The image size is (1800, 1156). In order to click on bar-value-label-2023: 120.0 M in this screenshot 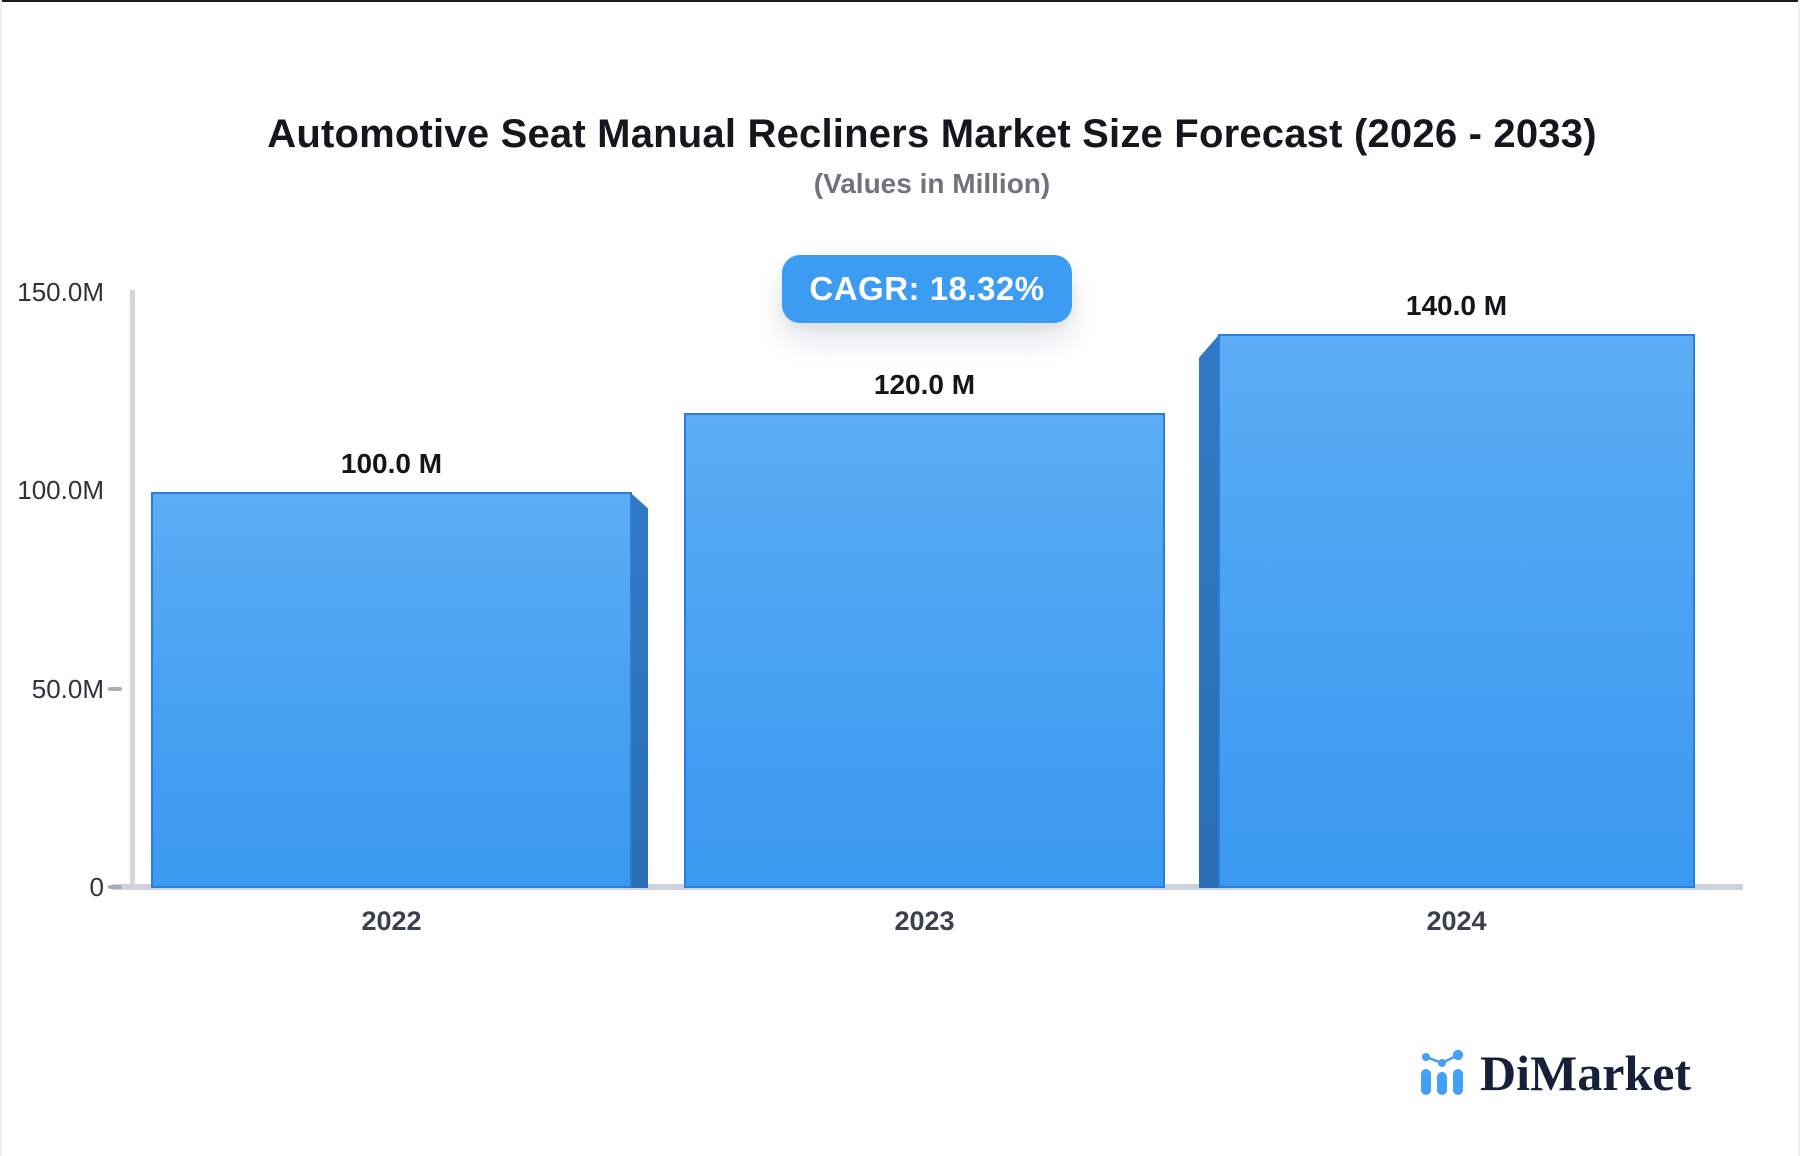, I will do `click(924, 384)`.